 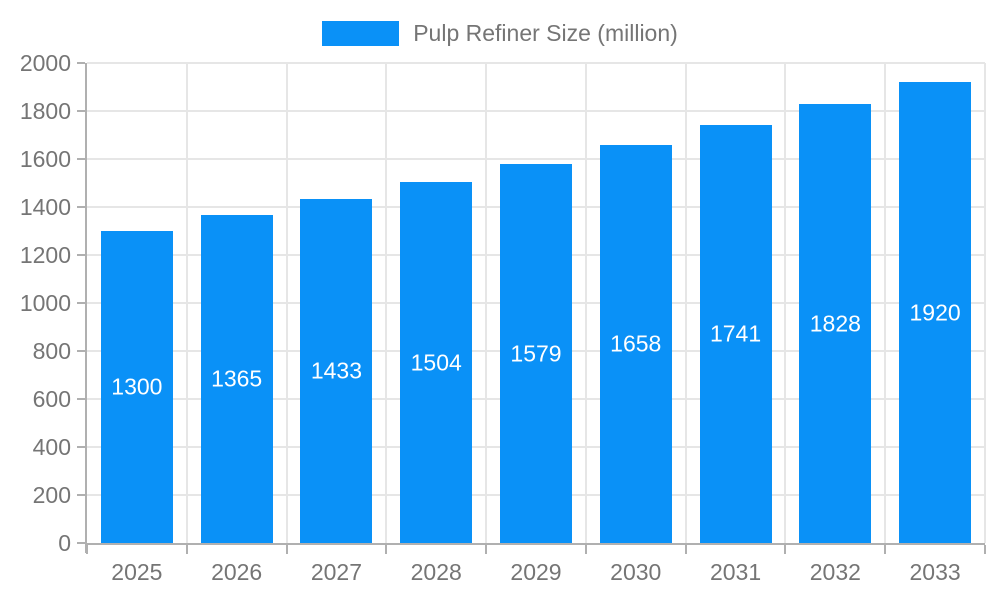 What do you see at coordinates (64, 543) in the screenshot?
I see `y-axis-label: 0` at bounding box center [64, 543].